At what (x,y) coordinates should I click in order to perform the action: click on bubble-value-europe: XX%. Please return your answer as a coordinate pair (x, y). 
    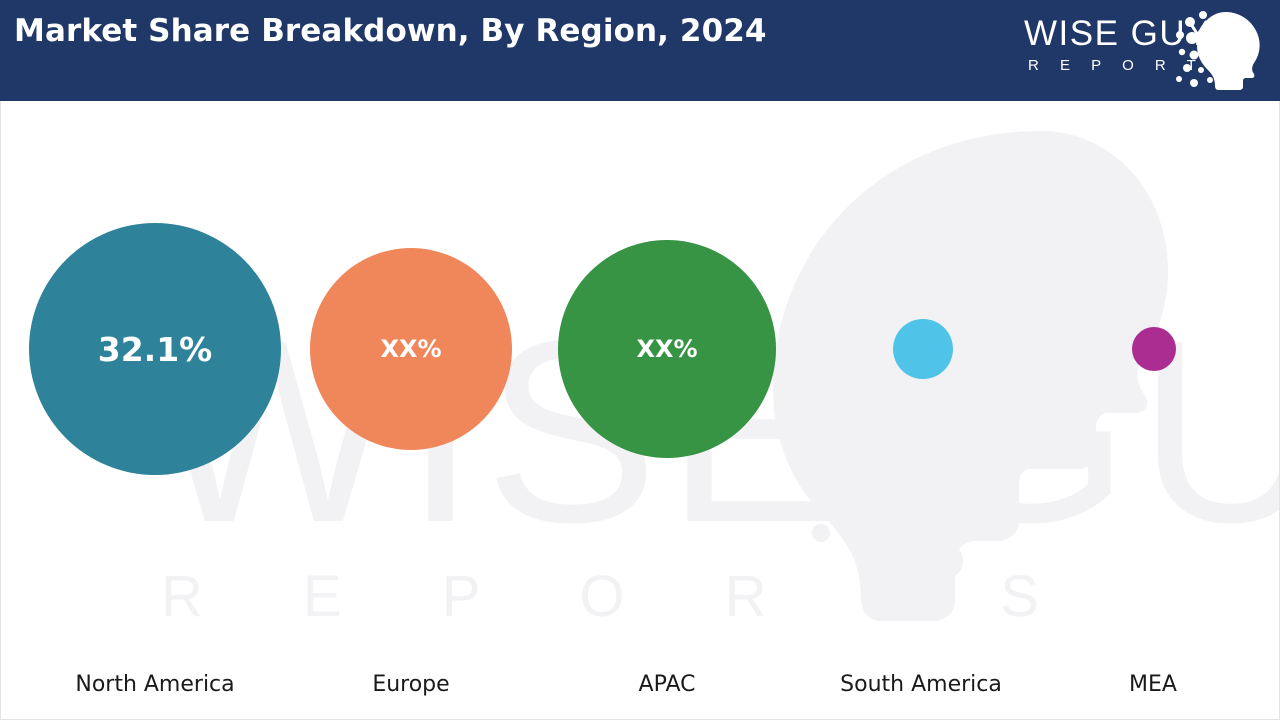
    Looking at the image, I should click on (411, 349).